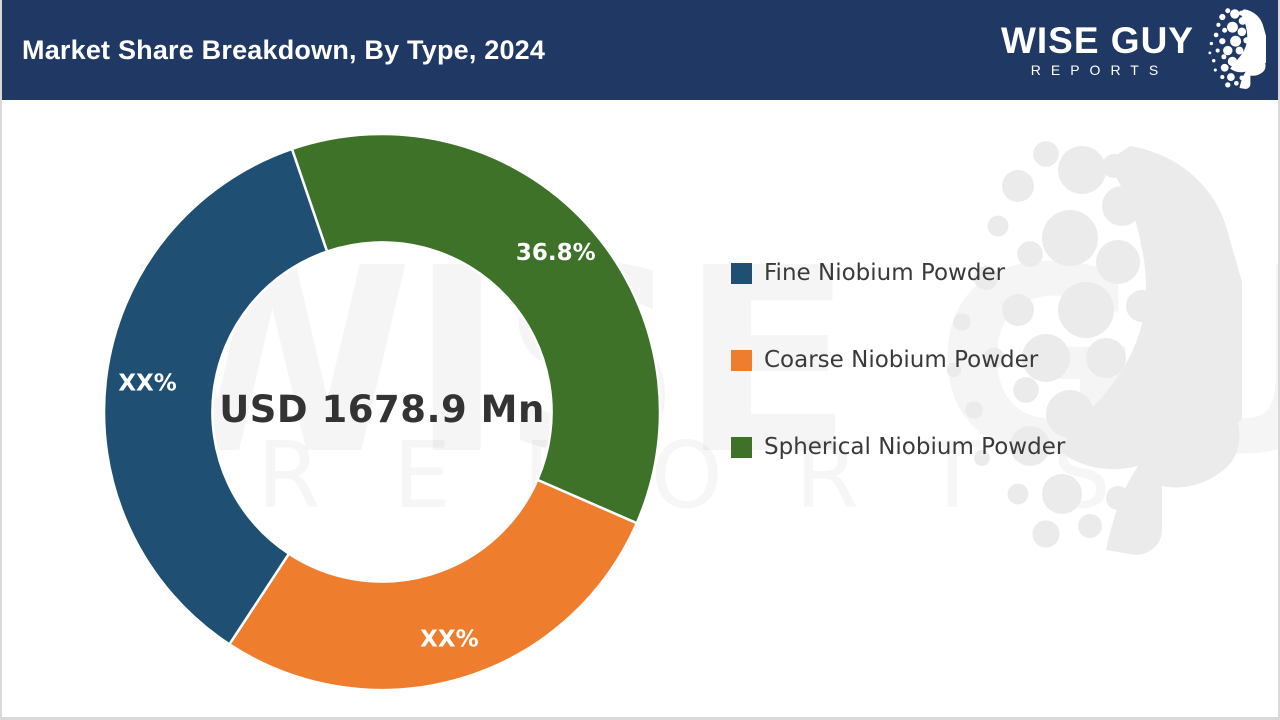  I want to click on wise-guy-logo: WISE GUY REPORTS, so click(1133, 49).